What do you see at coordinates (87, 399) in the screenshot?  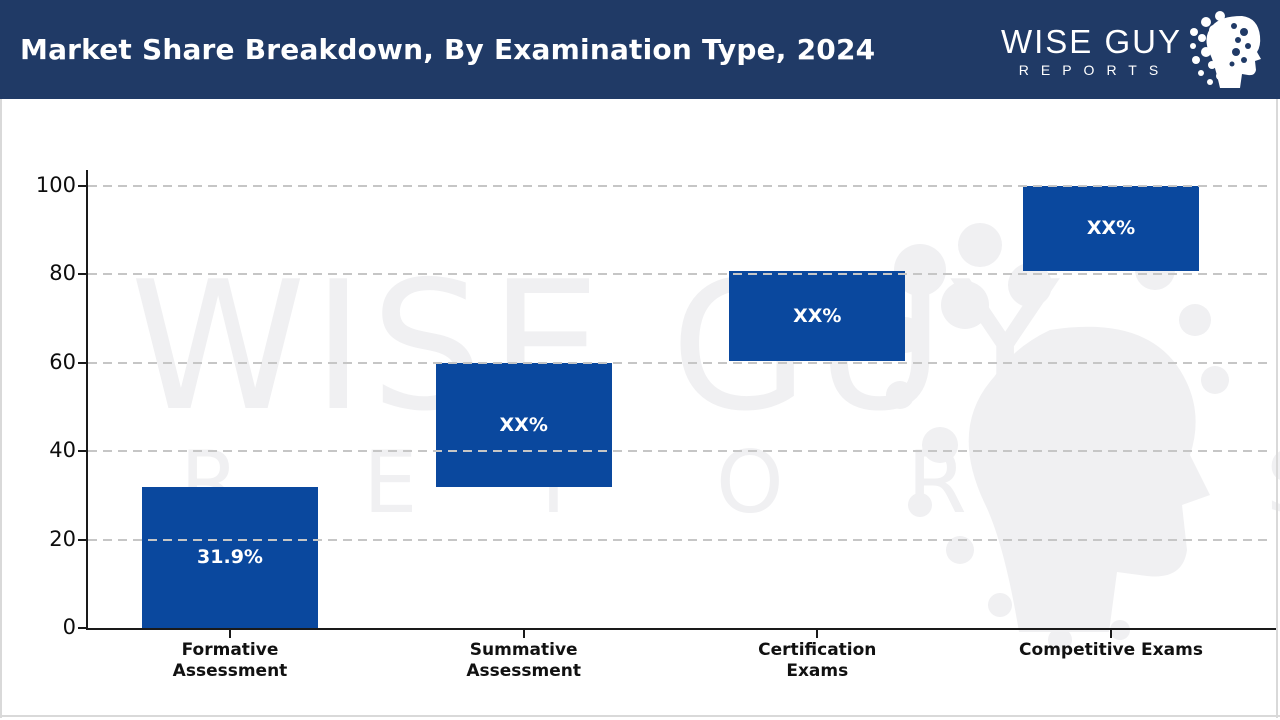 I see `y-axis-spine` at bounding box center [87, 399].